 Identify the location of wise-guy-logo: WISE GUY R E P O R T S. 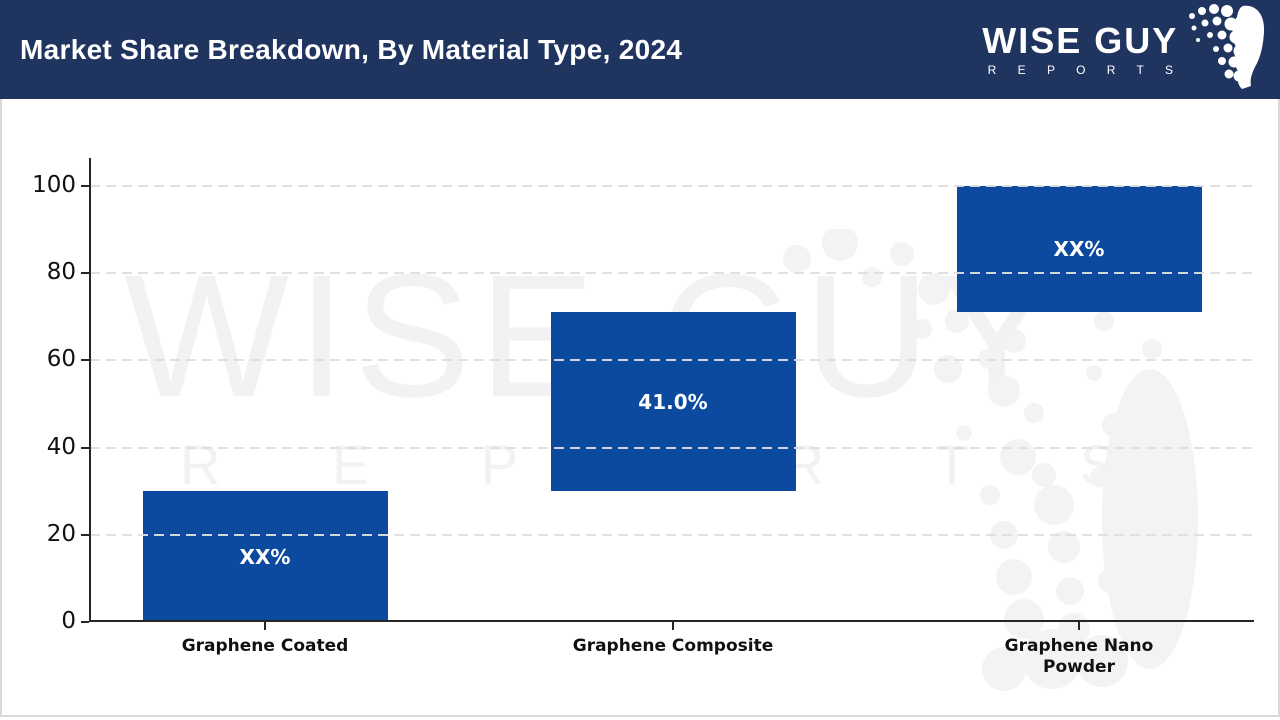
(1122, 49).